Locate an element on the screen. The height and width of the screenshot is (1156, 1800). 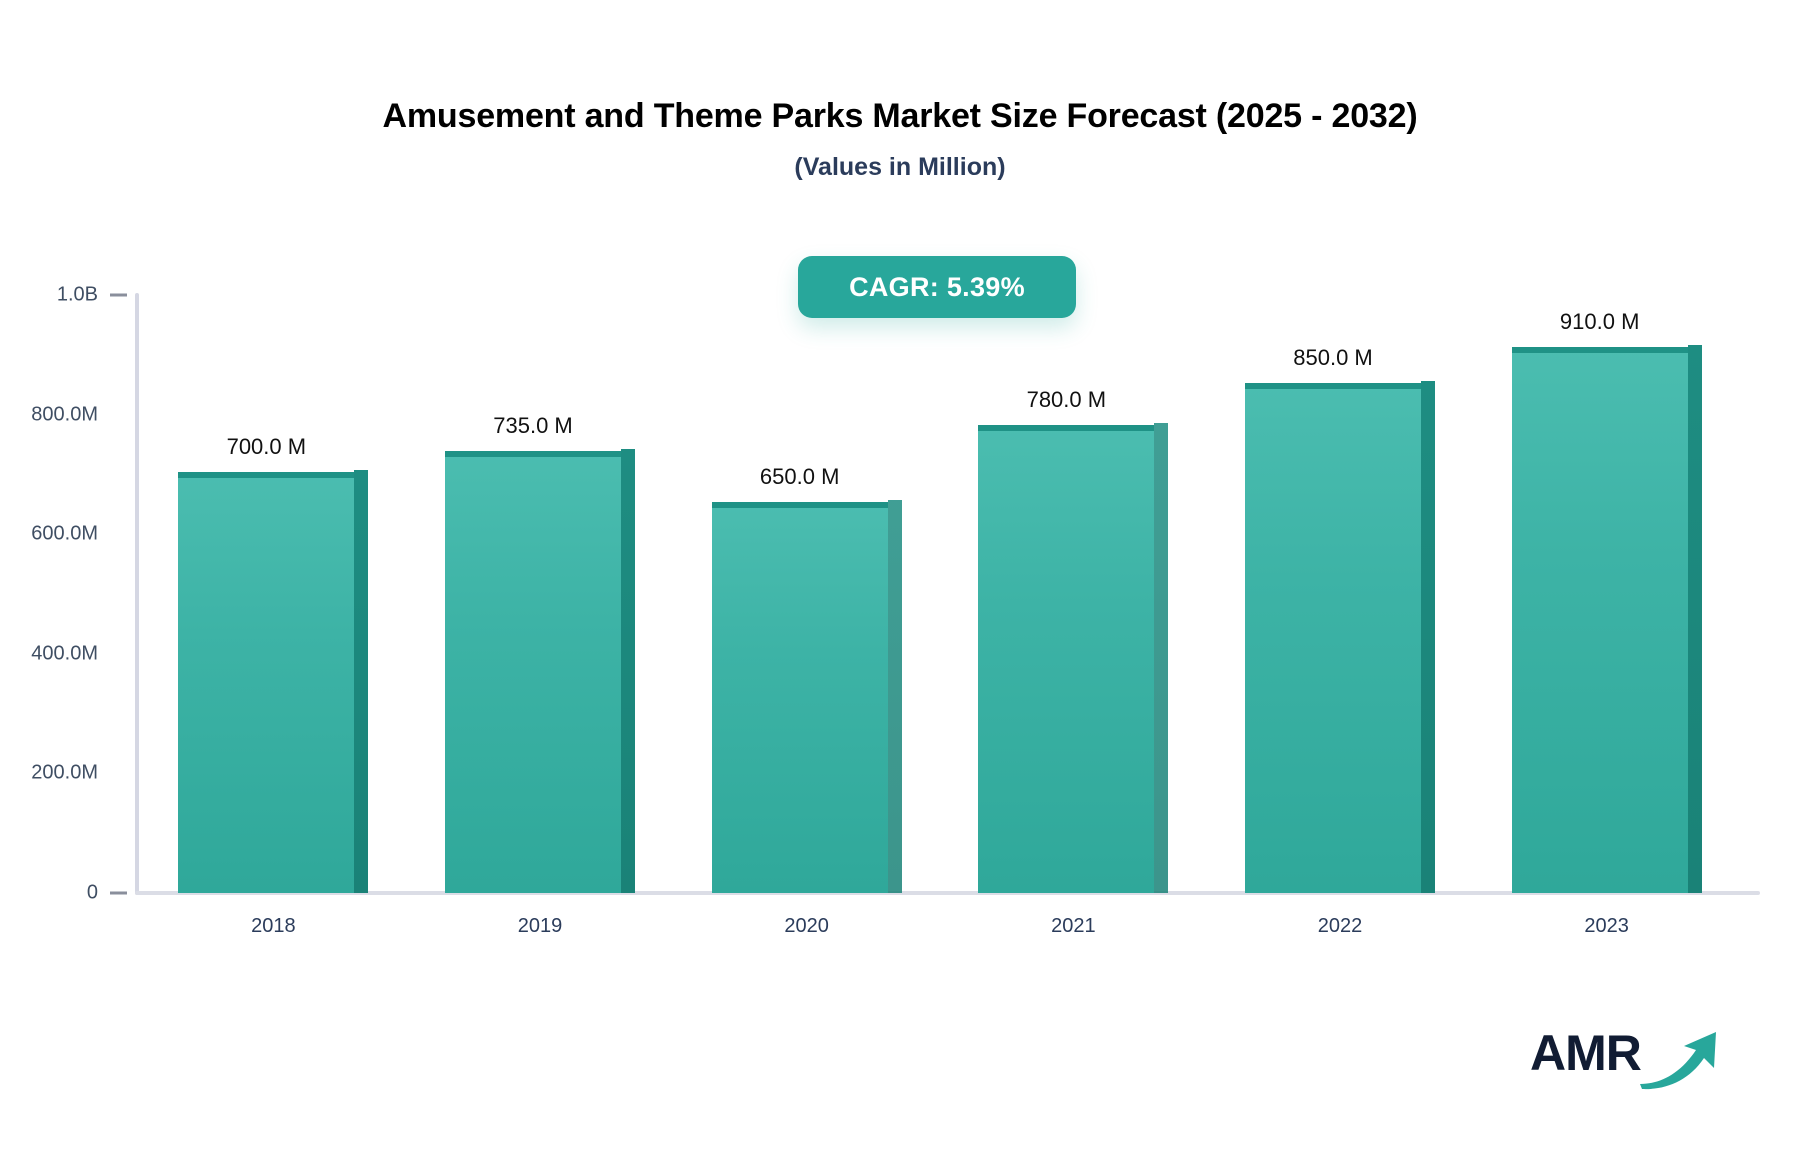
x-axis-label-2022: 2022 is located at coordinates (1340, 926).